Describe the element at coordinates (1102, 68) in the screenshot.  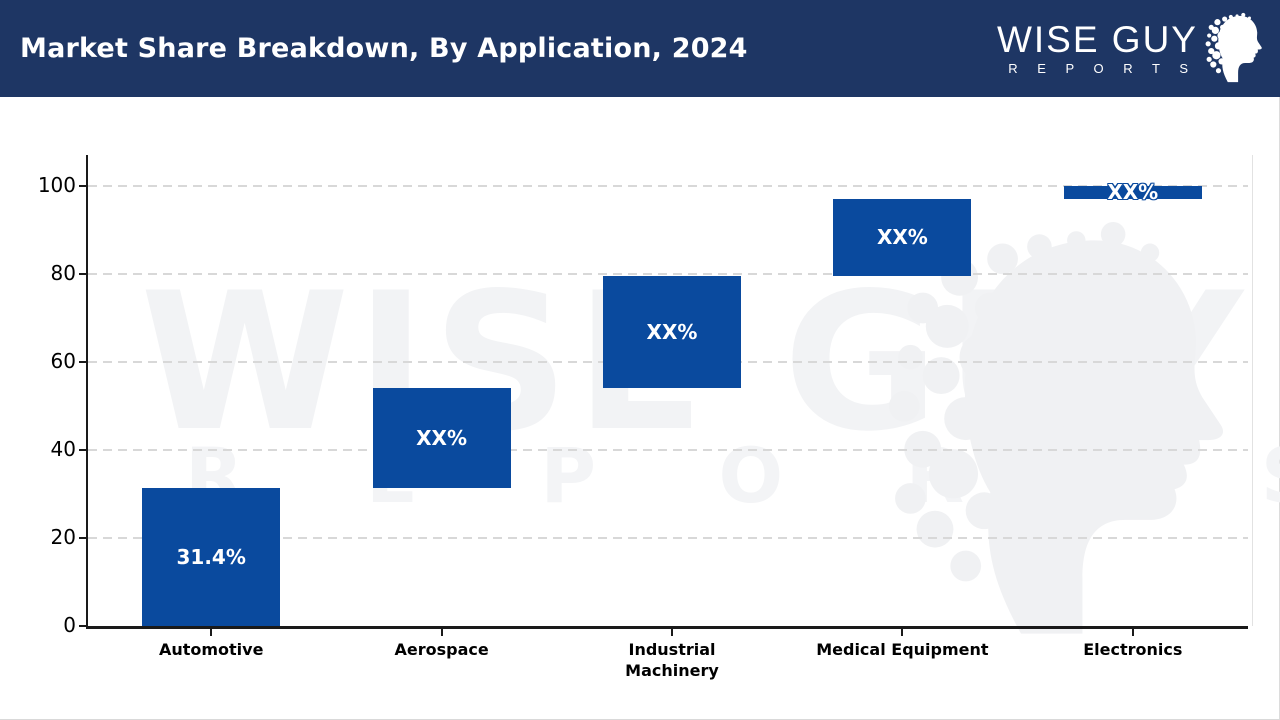
I see `logo-subtitle: R E P O R T S` at that location.